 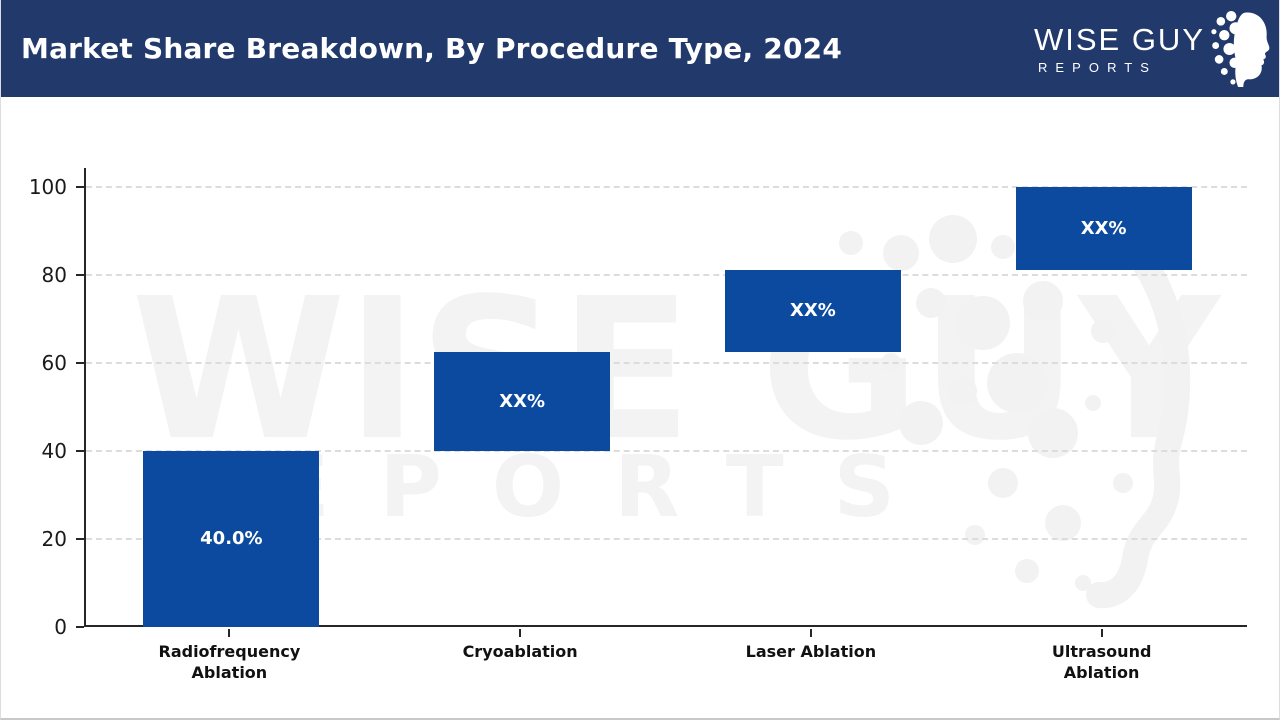 I want to click on y-tick-label-100: 100, so click(x=47, y=186).